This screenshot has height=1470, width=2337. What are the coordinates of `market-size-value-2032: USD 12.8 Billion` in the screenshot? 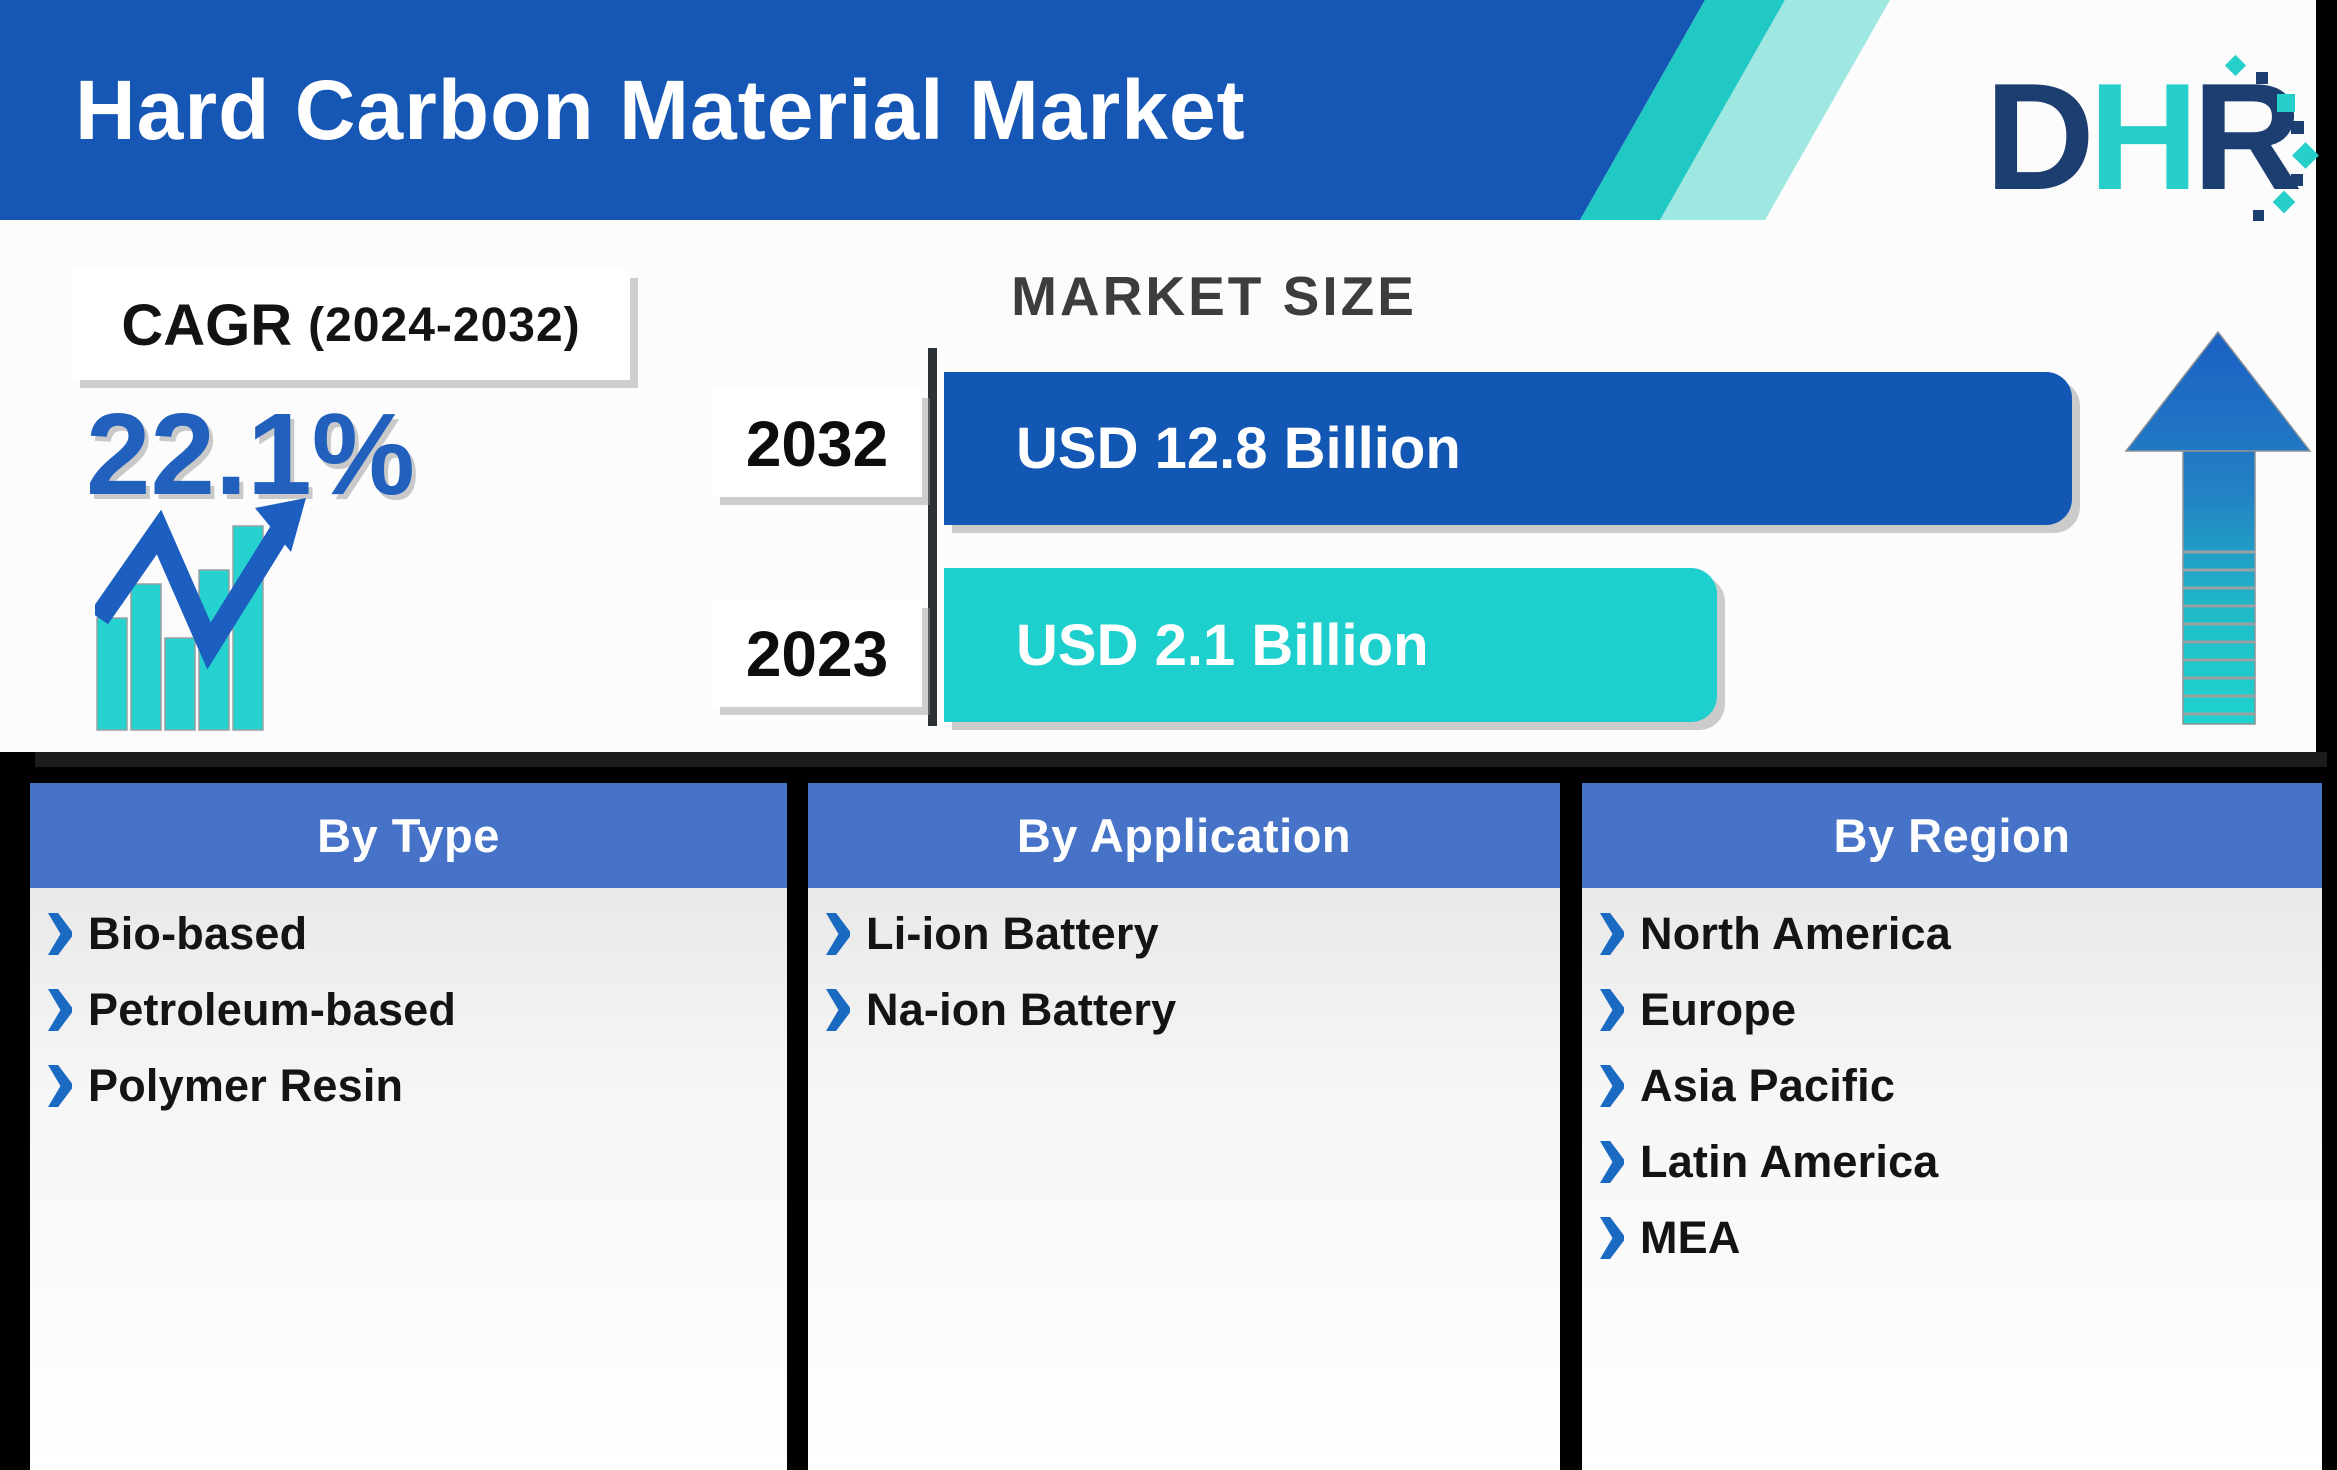 It's located at (1238, 448).